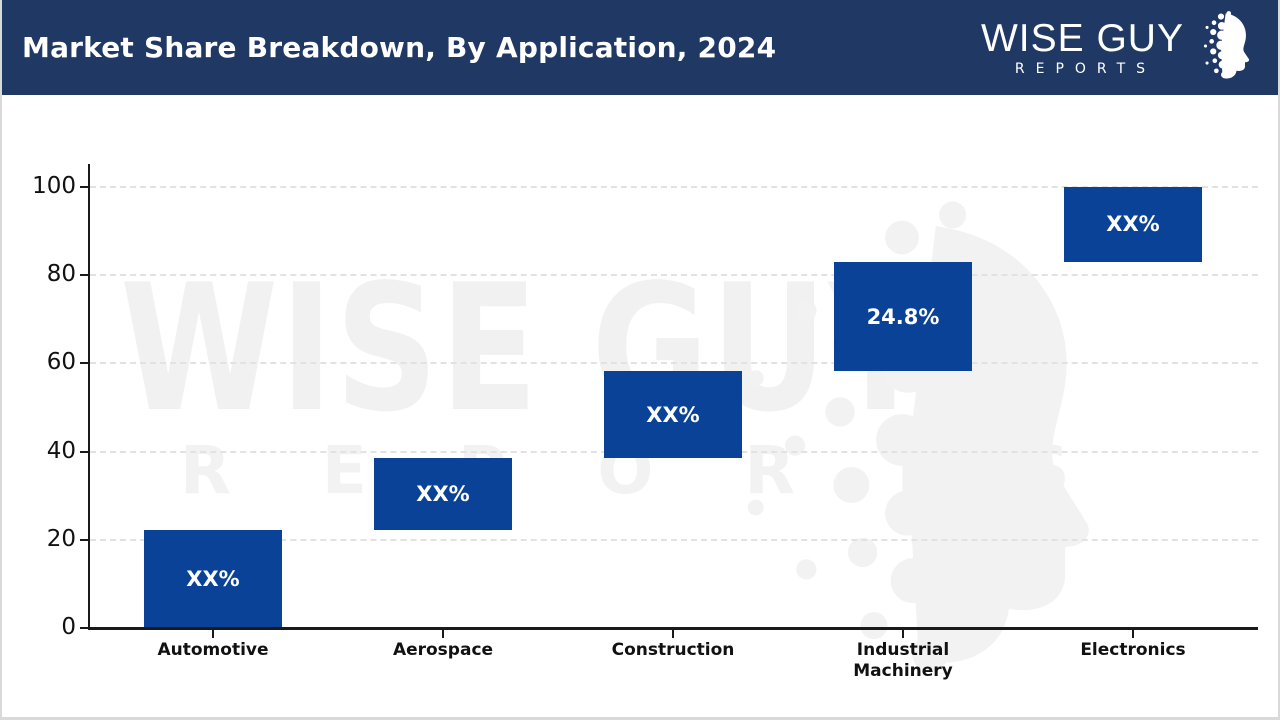  Describe the element at coordinates (1133, 650) in the screenshot. I see `x-tick-label: Electronics` at that location.